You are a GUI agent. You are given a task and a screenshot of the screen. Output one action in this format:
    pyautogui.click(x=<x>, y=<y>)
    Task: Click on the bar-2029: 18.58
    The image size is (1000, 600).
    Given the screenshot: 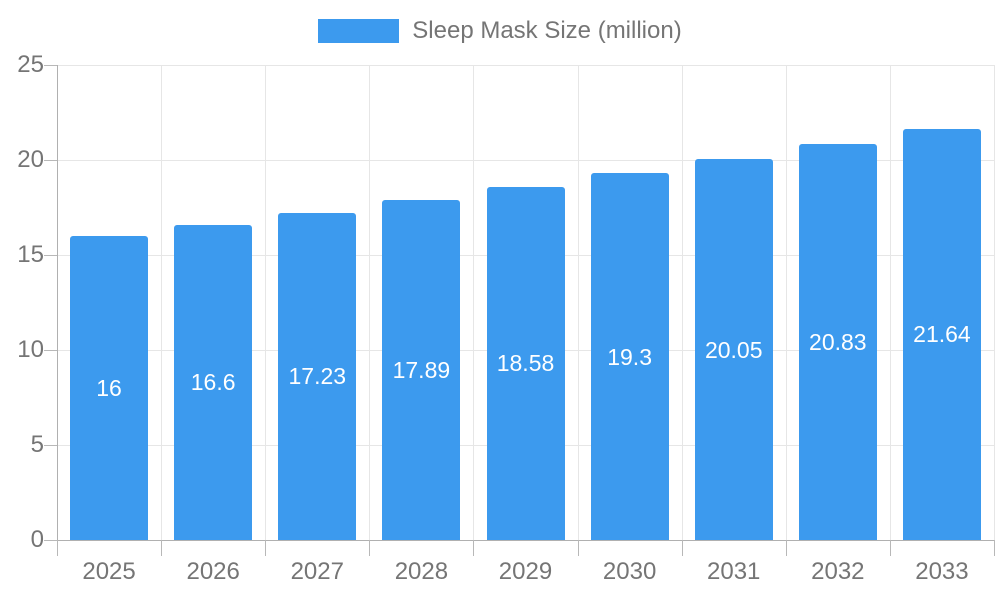 What is the action you would take?
    pyautogui.click(x=525, y=363)
    